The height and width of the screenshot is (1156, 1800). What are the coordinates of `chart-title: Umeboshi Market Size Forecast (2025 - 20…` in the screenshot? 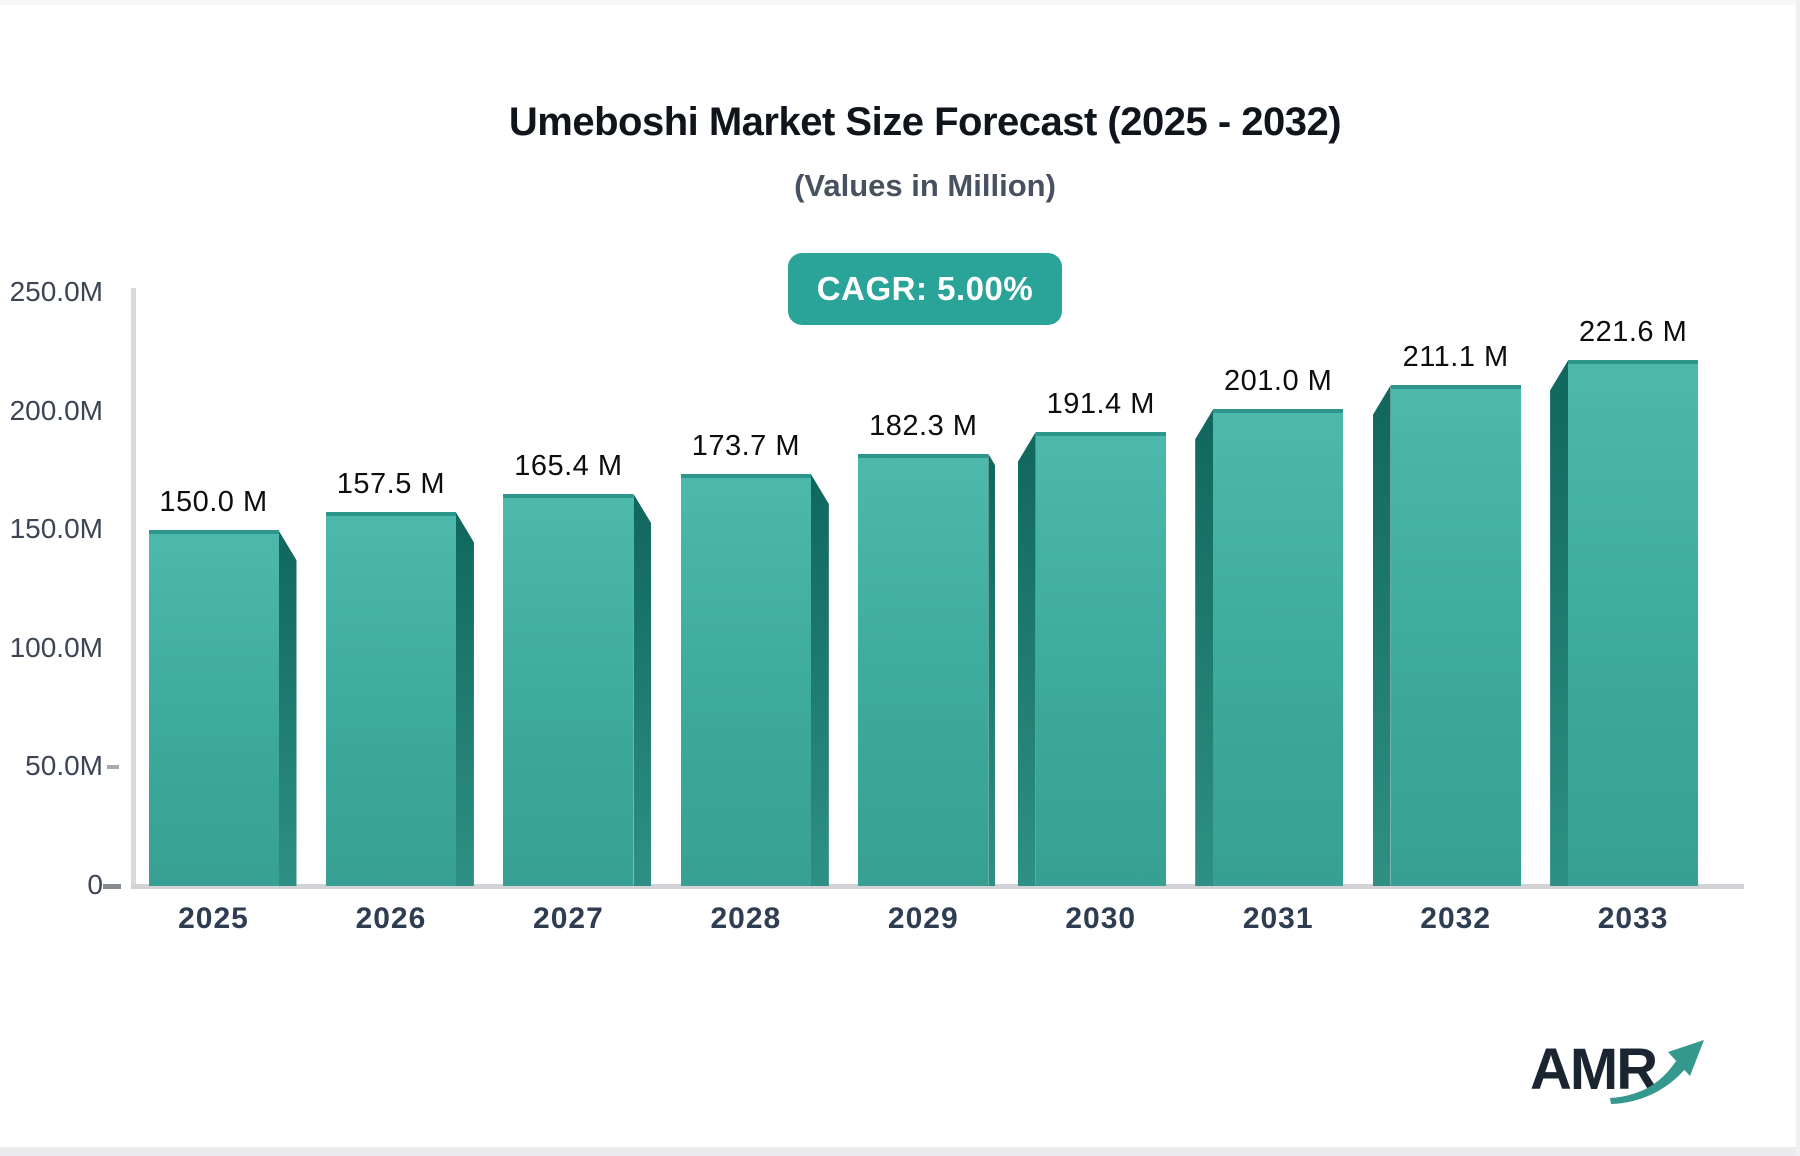 It's located at (925, 122).